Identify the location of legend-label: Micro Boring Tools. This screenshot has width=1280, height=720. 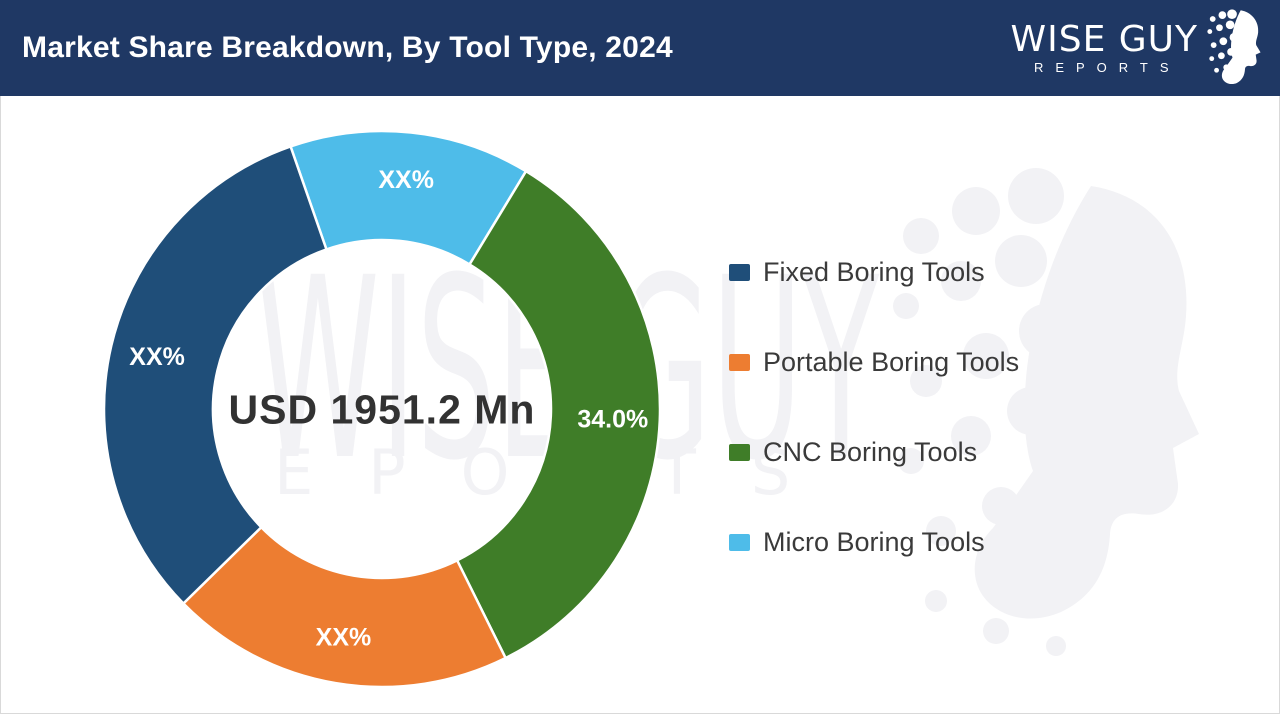
(874, 541).